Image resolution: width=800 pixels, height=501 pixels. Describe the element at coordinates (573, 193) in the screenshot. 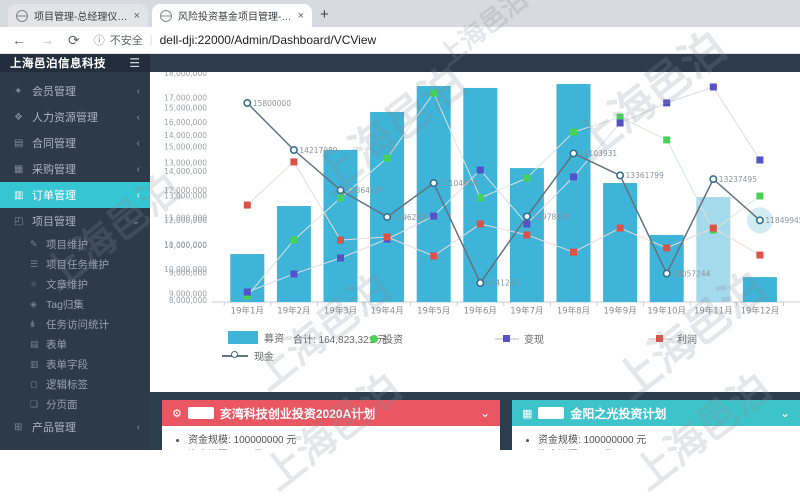

I see `bar-19年8月` at that location.